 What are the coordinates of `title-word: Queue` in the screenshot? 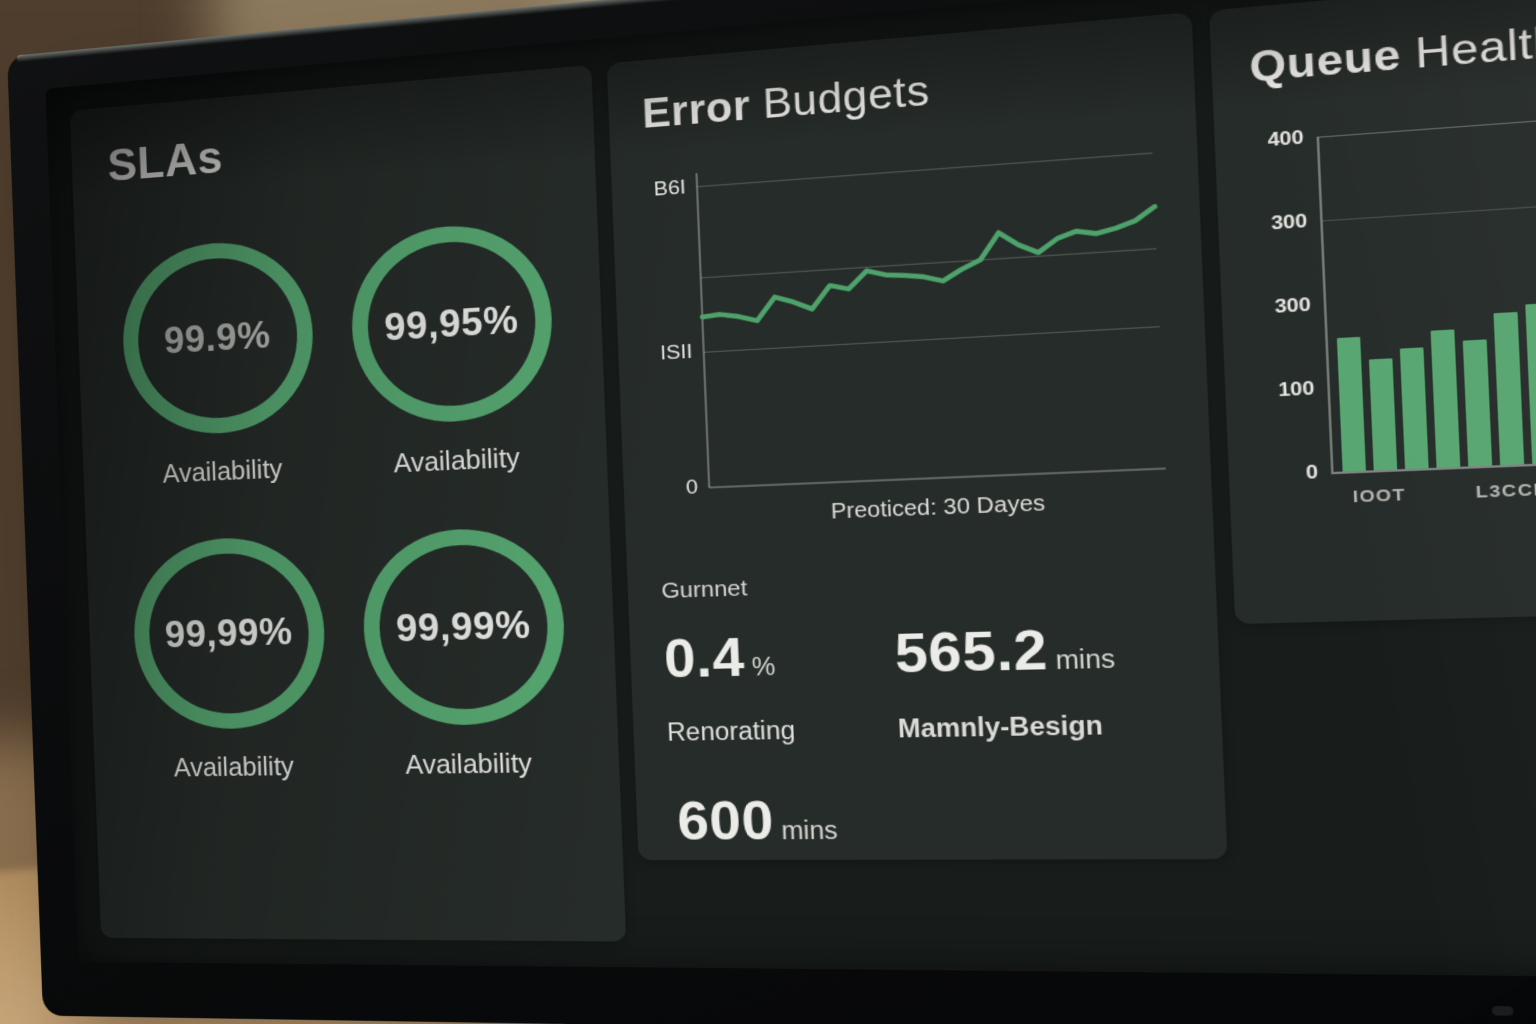 It's located at (1325, 60).